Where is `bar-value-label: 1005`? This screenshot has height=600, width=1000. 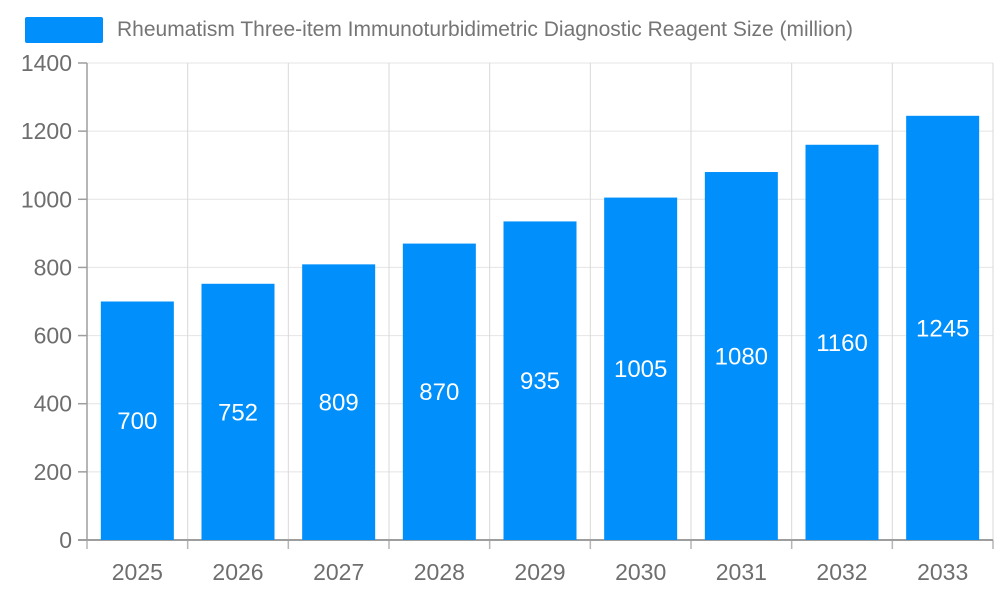 bar-value-label: 1005 is located at coordinates (640, 369).